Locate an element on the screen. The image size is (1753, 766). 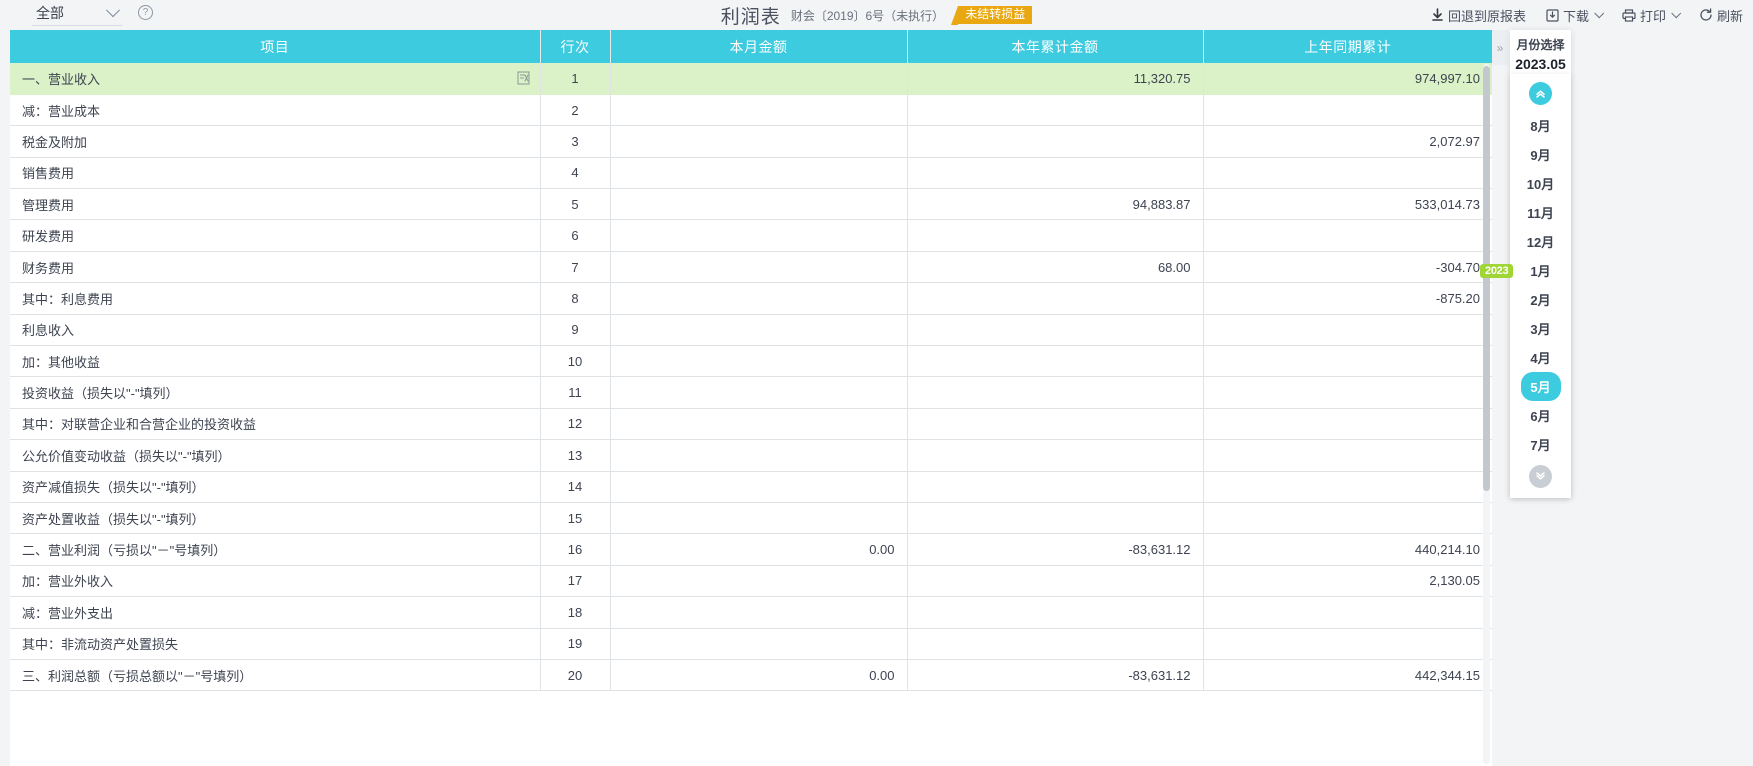
table-row: 财务费用 7 68.00 -304.70 is located at coordinates (751, 267).